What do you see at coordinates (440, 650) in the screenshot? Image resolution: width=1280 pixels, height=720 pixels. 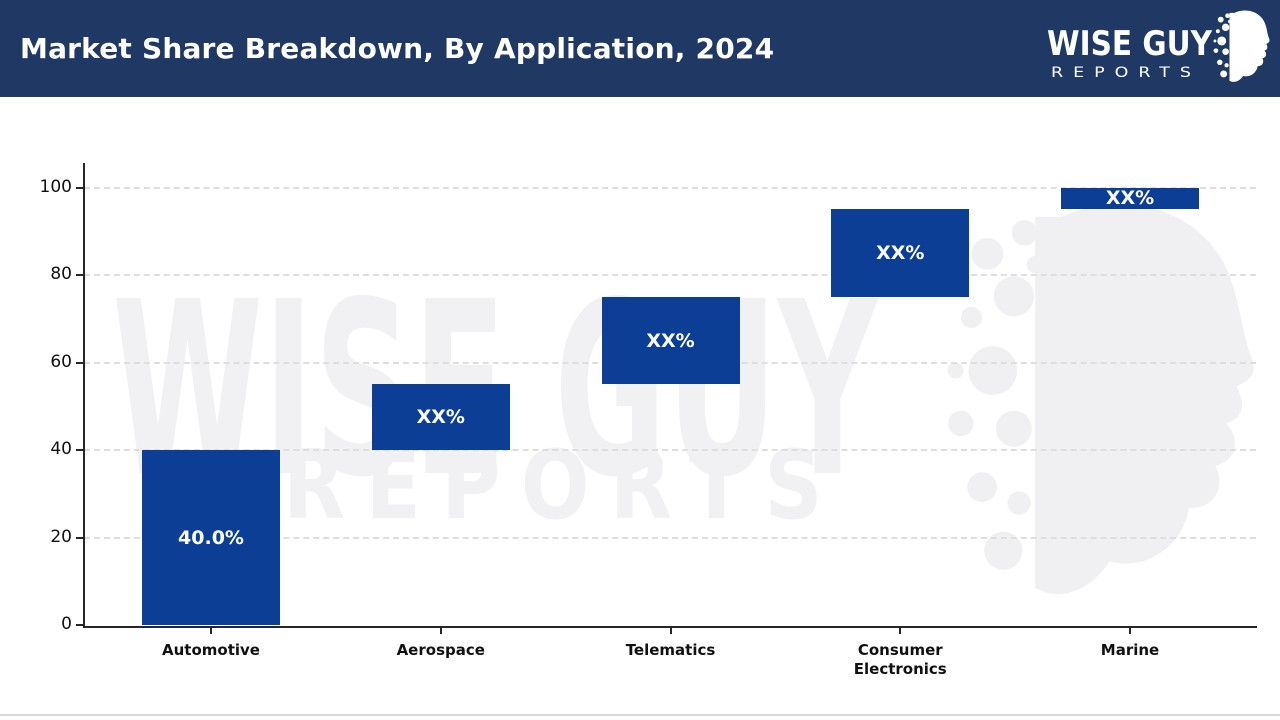 I see `x-tick-label-aerospace: Aerospace` at bounding box center [440, 650].